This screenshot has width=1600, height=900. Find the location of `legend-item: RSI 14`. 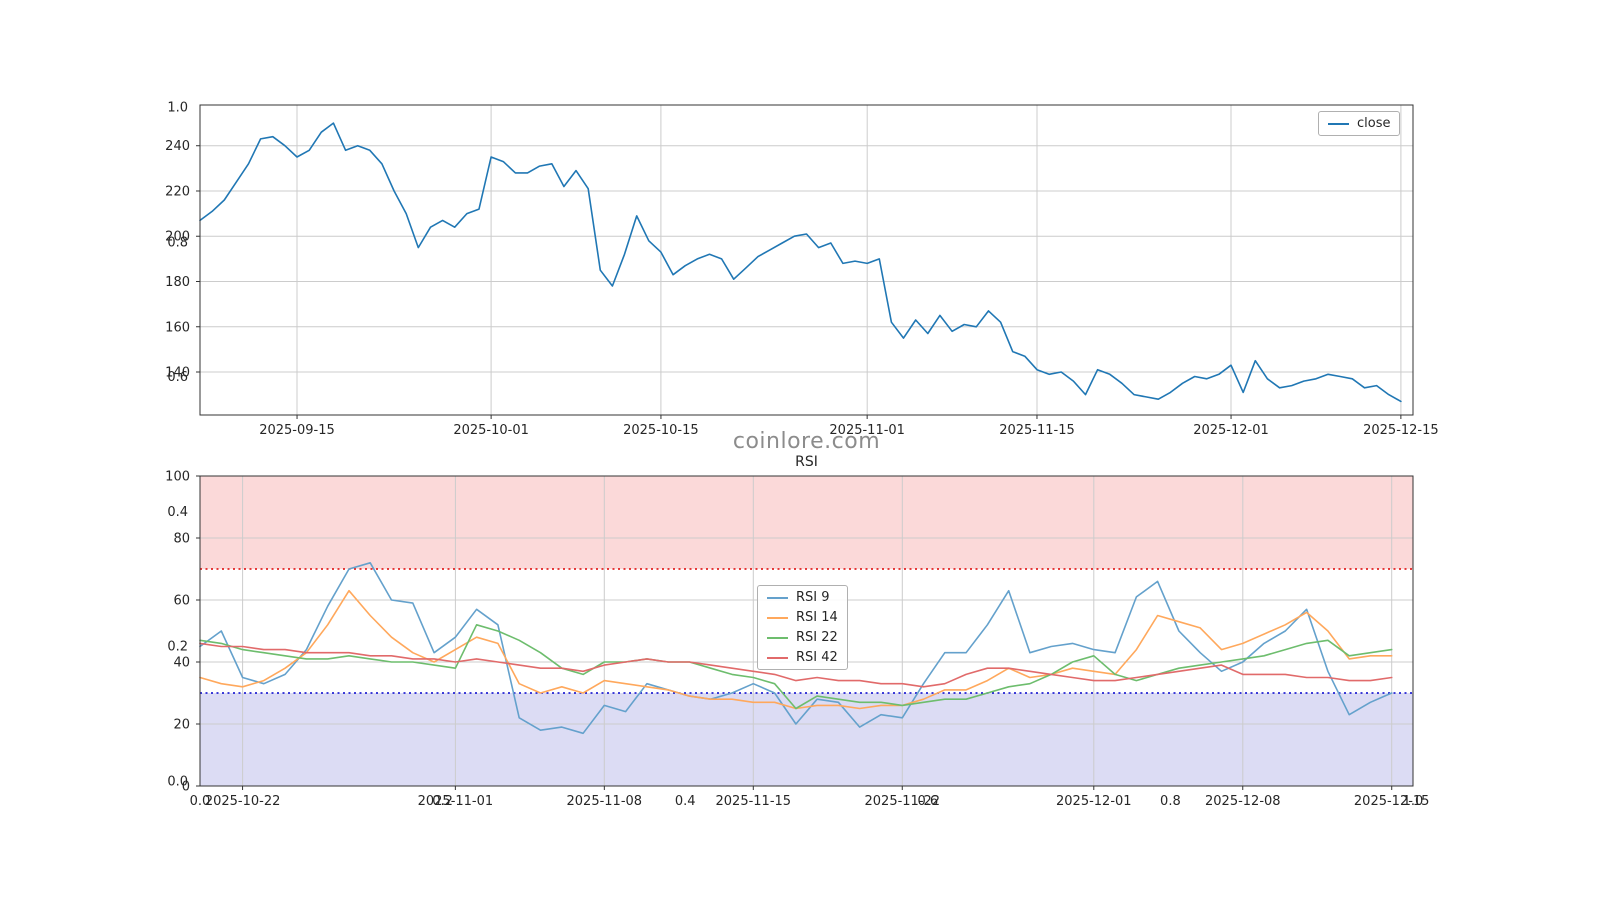

legend-item: RSI 14 is located at coordinates (802, 617).